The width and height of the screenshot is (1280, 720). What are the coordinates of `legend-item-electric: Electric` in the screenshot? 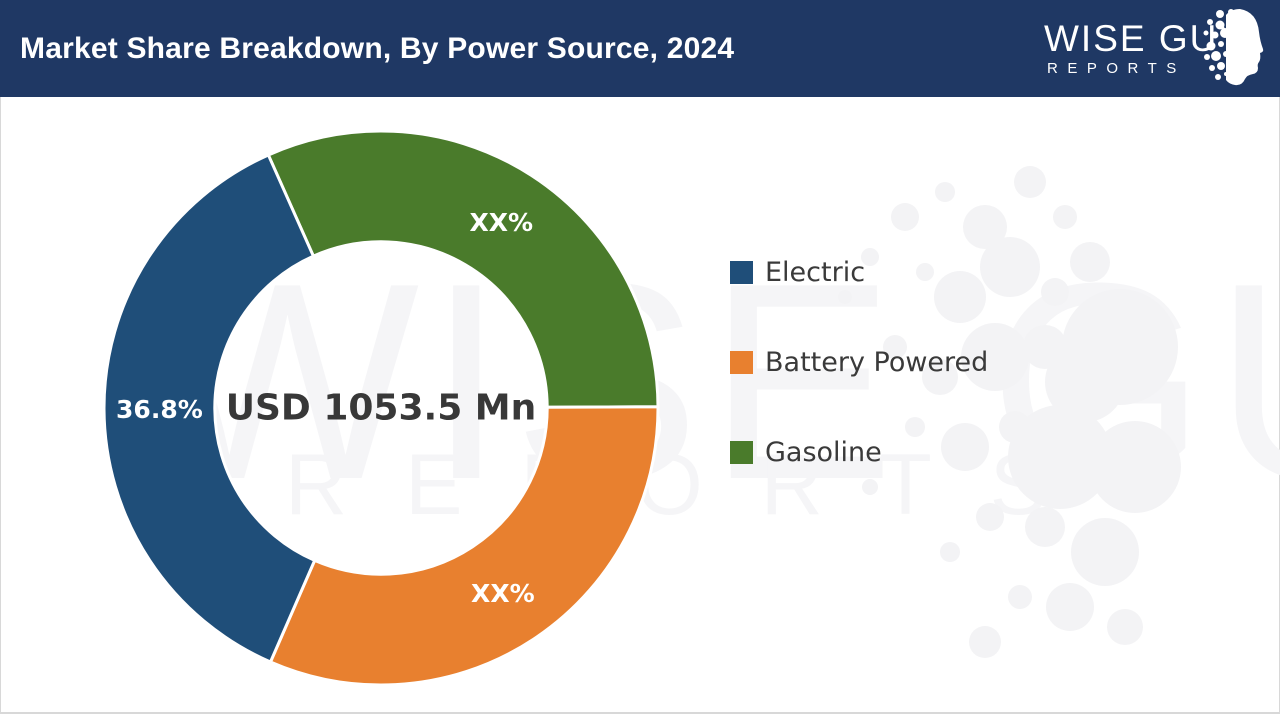 It's located at (859, 272).